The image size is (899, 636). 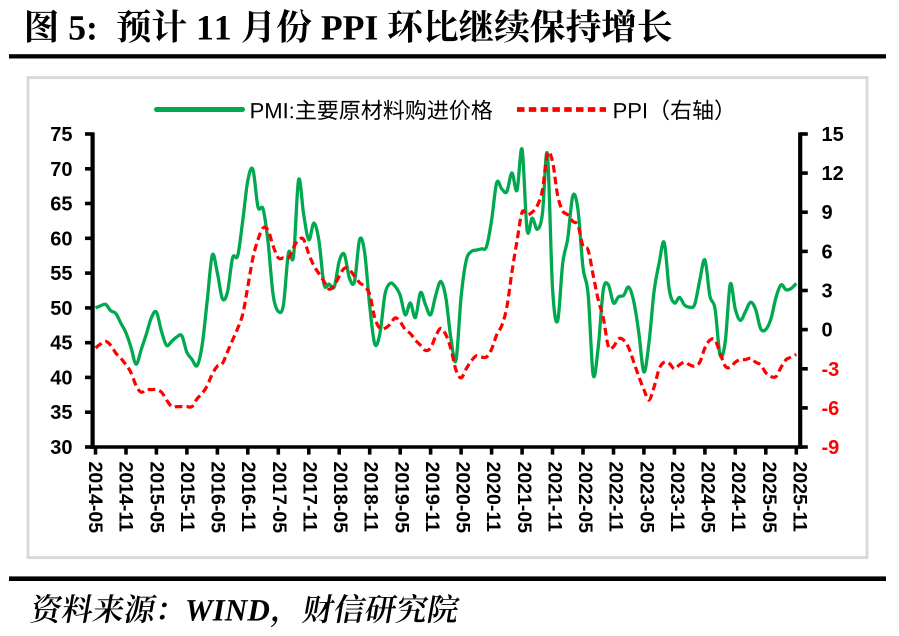 I want to click on svg-text: 2014-11, so click(x=126, y=497).